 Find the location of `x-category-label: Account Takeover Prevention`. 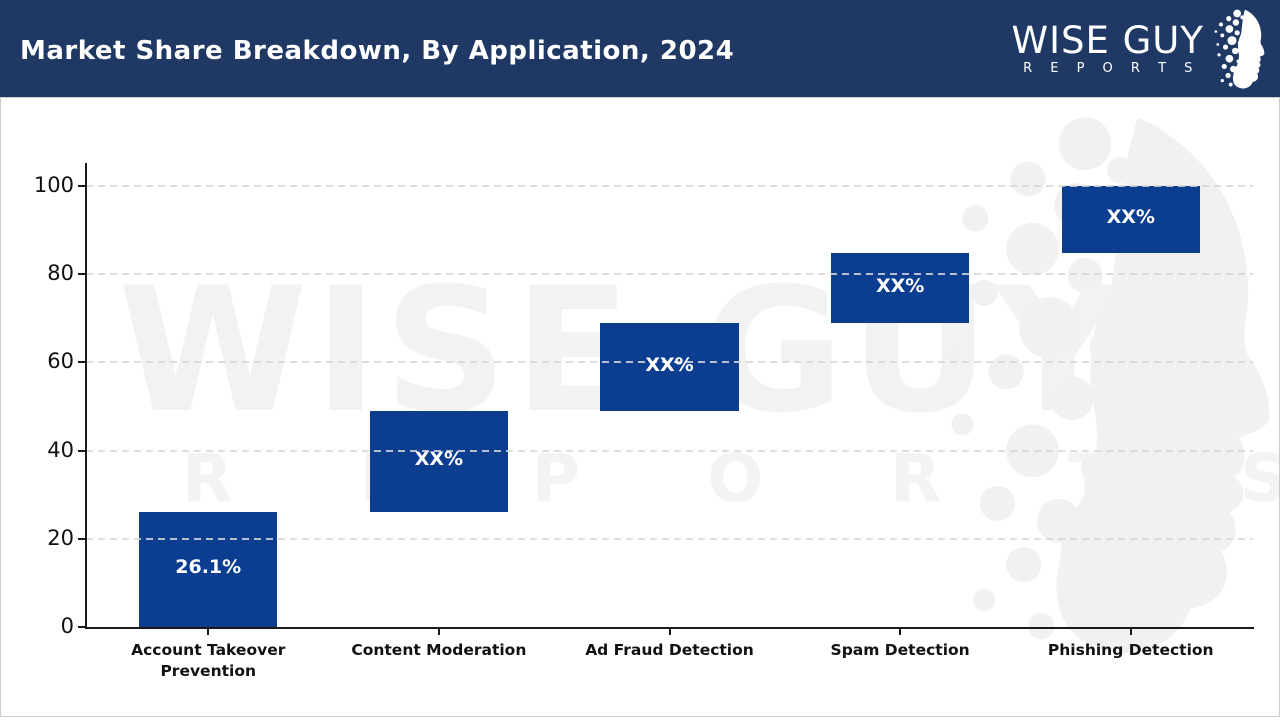

x-category-label: Account Takeover Prevention is located at coordinates (208, 660).